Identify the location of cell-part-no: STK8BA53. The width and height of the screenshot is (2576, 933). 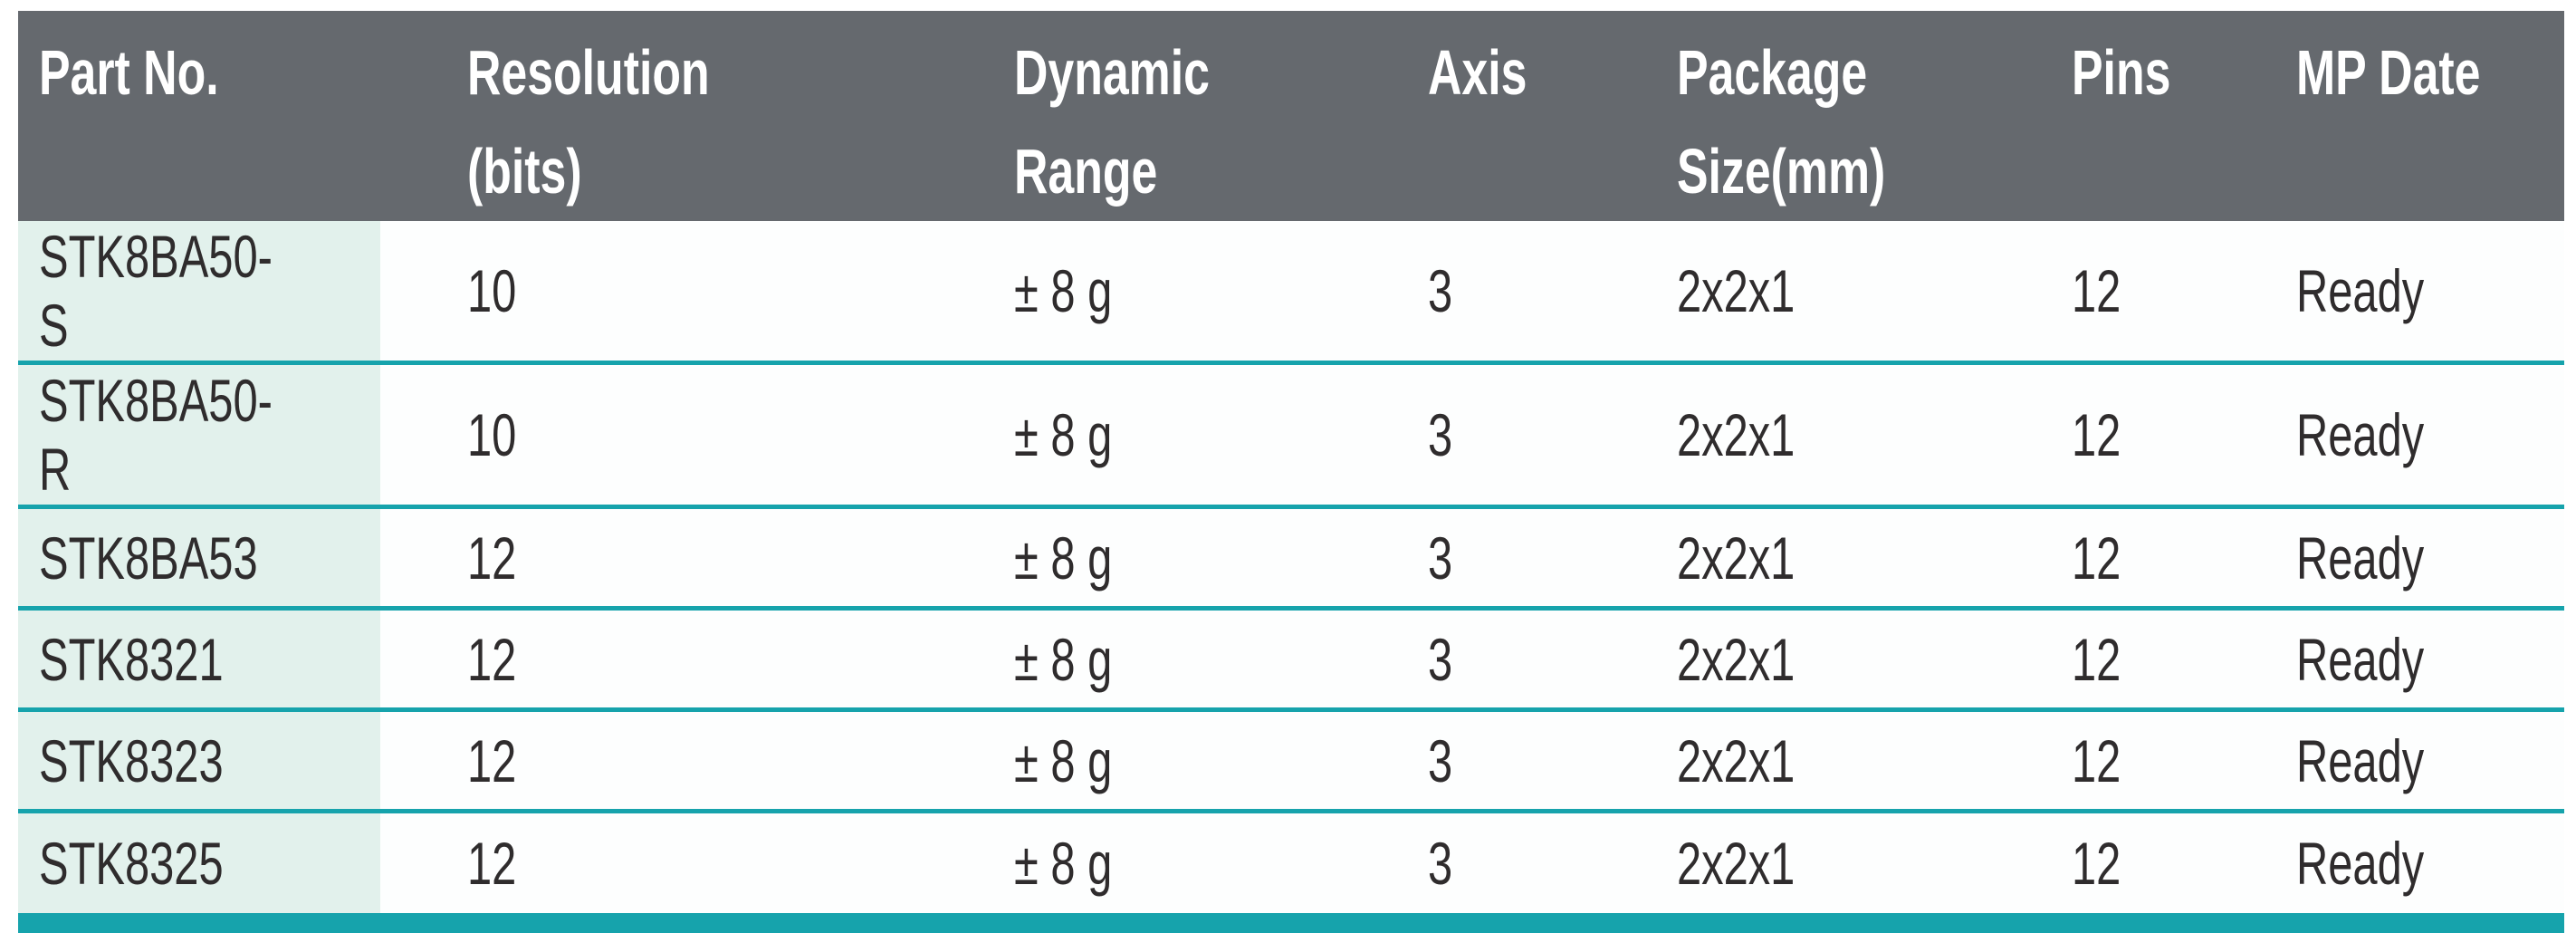
(199, 557).